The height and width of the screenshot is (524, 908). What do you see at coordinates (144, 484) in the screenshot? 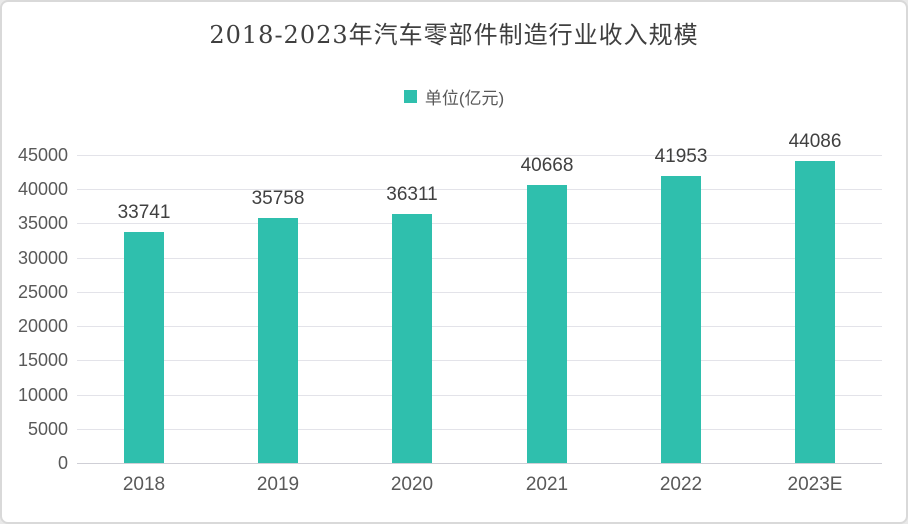
I see `x-axis-tick-label: 2018` at bounding box center [144, 484].